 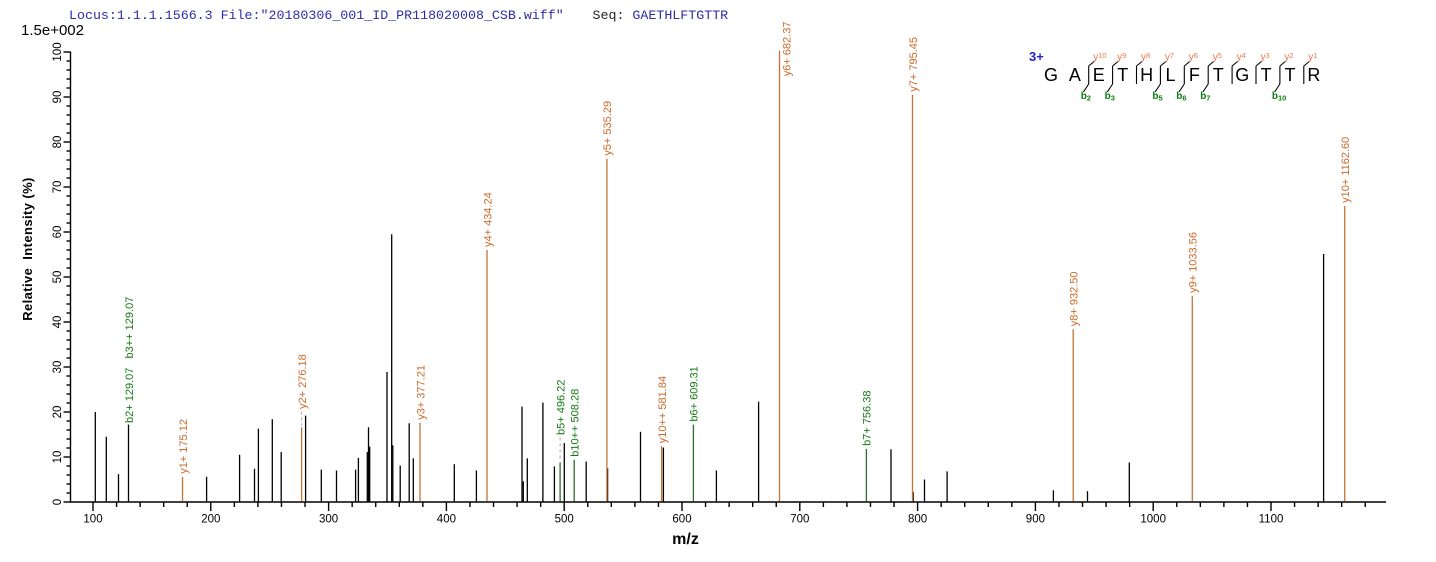 What do you see at coordinates (58, 277) in the screenshot?
I see `svg-text: 50` at bounding box center [58, 277].